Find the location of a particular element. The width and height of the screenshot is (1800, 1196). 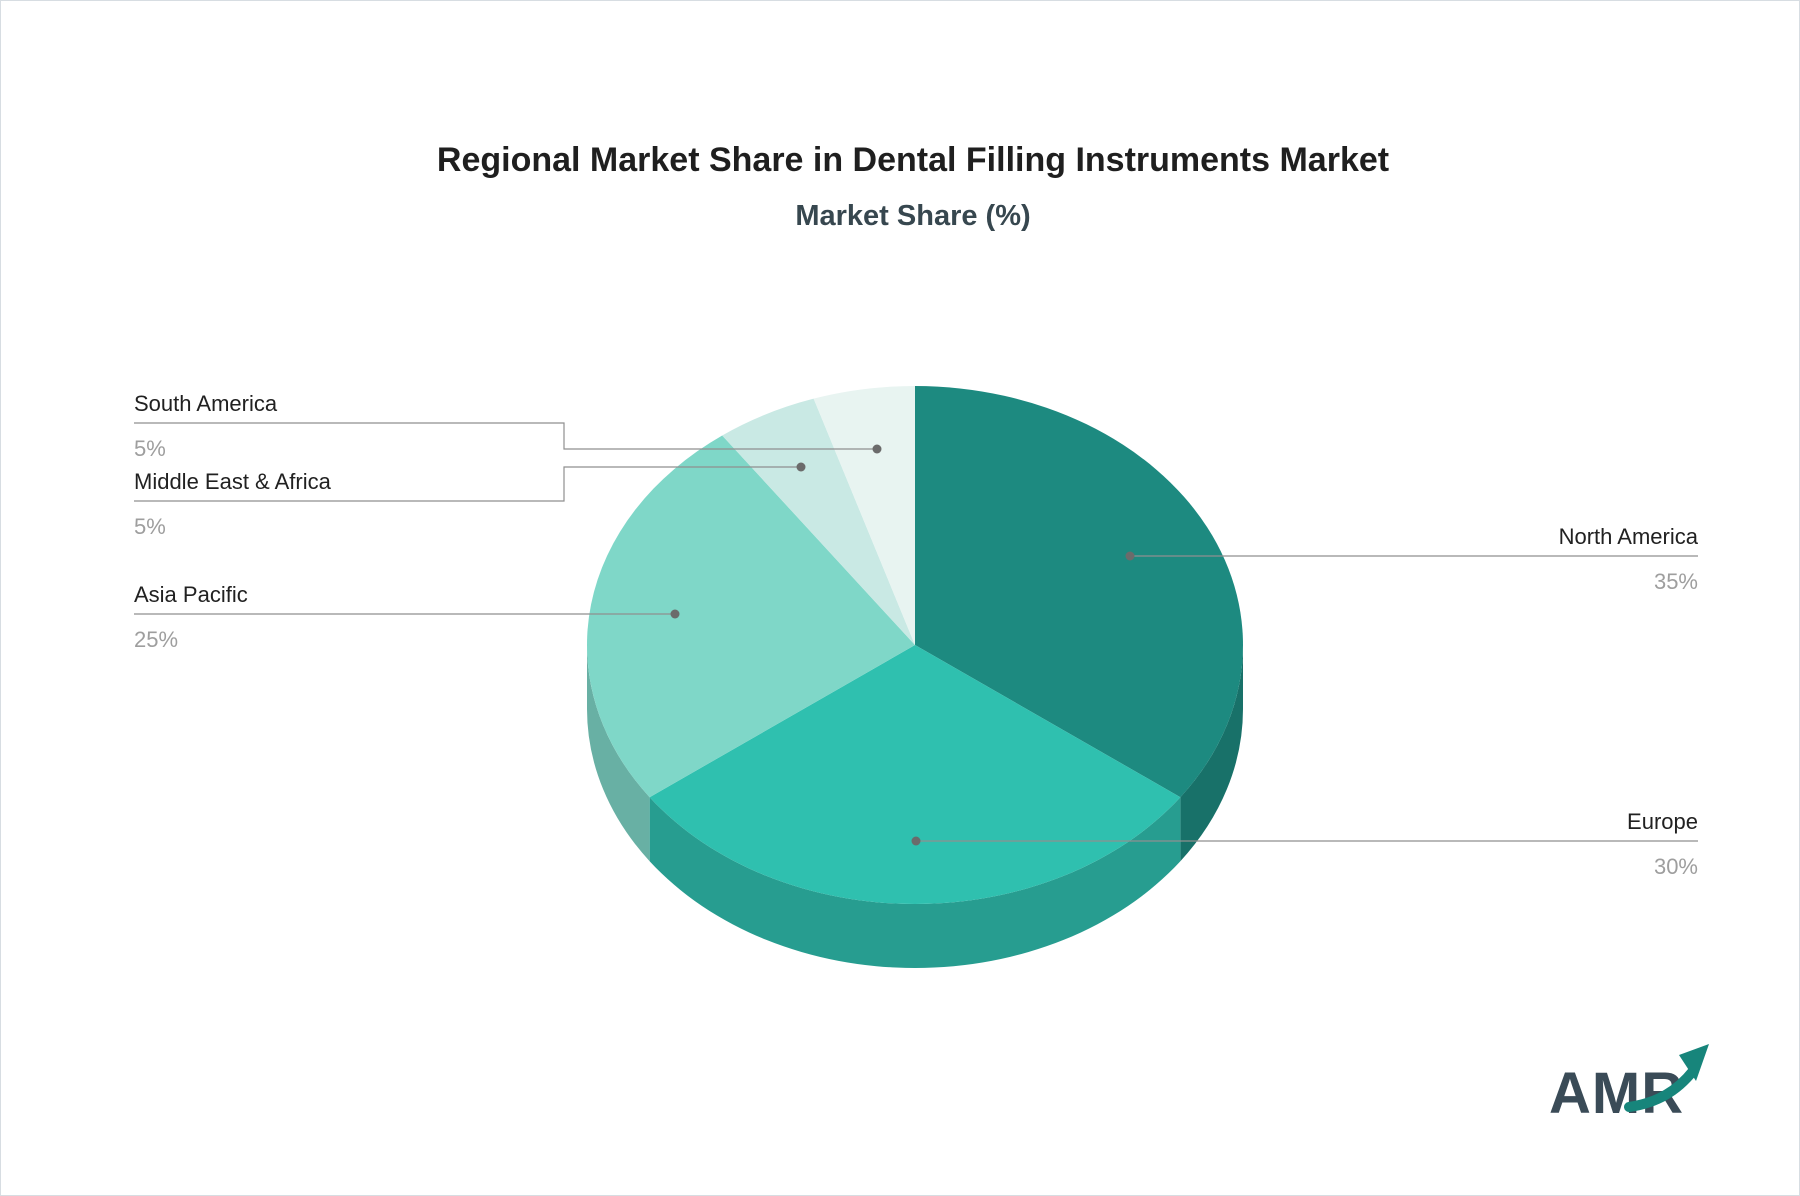

leader-dot-north-america is located at coordinates (1130, 556).